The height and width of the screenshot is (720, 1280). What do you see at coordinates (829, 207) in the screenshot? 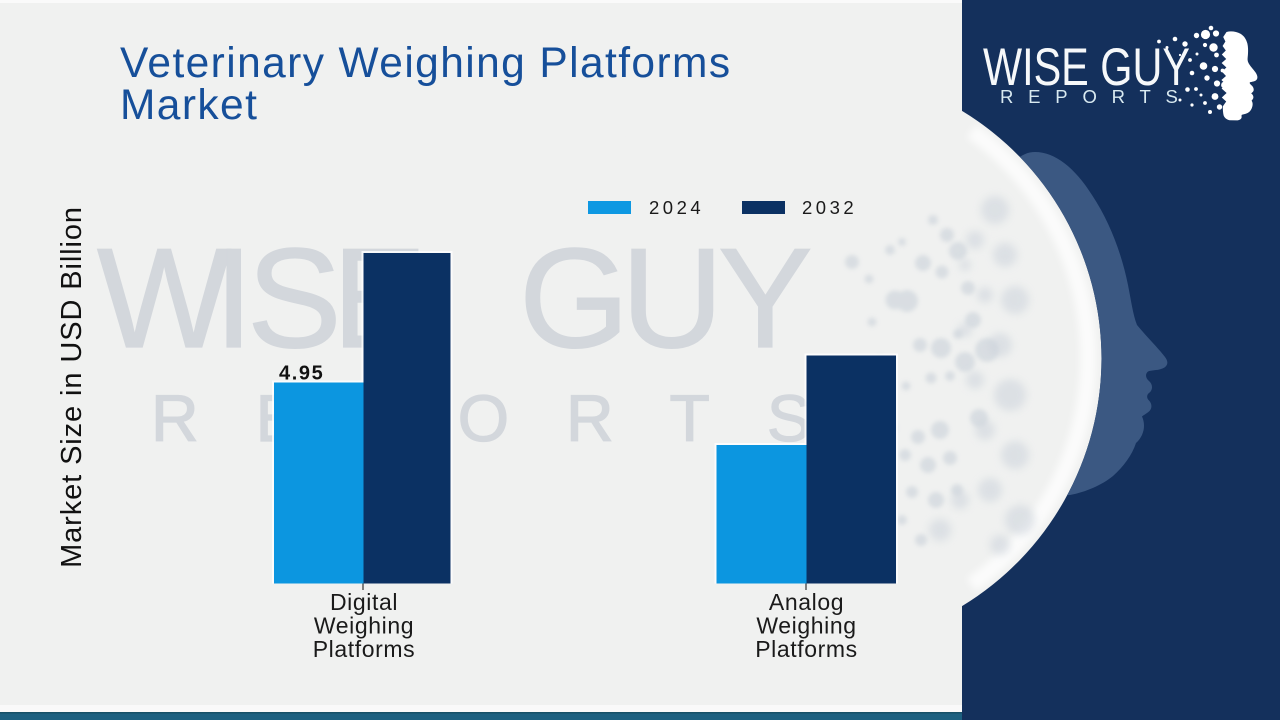
I see `svg-text: 2032` at bounding box center [829, 207].